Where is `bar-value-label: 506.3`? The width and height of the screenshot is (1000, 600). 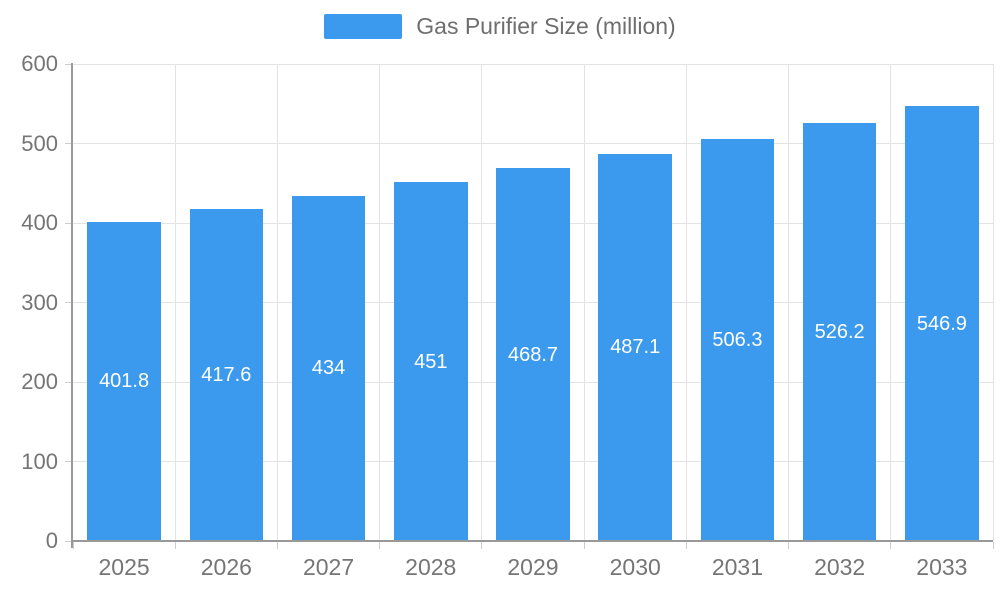
bar-value-label: 506.3 is located at coordinates (737, 339).